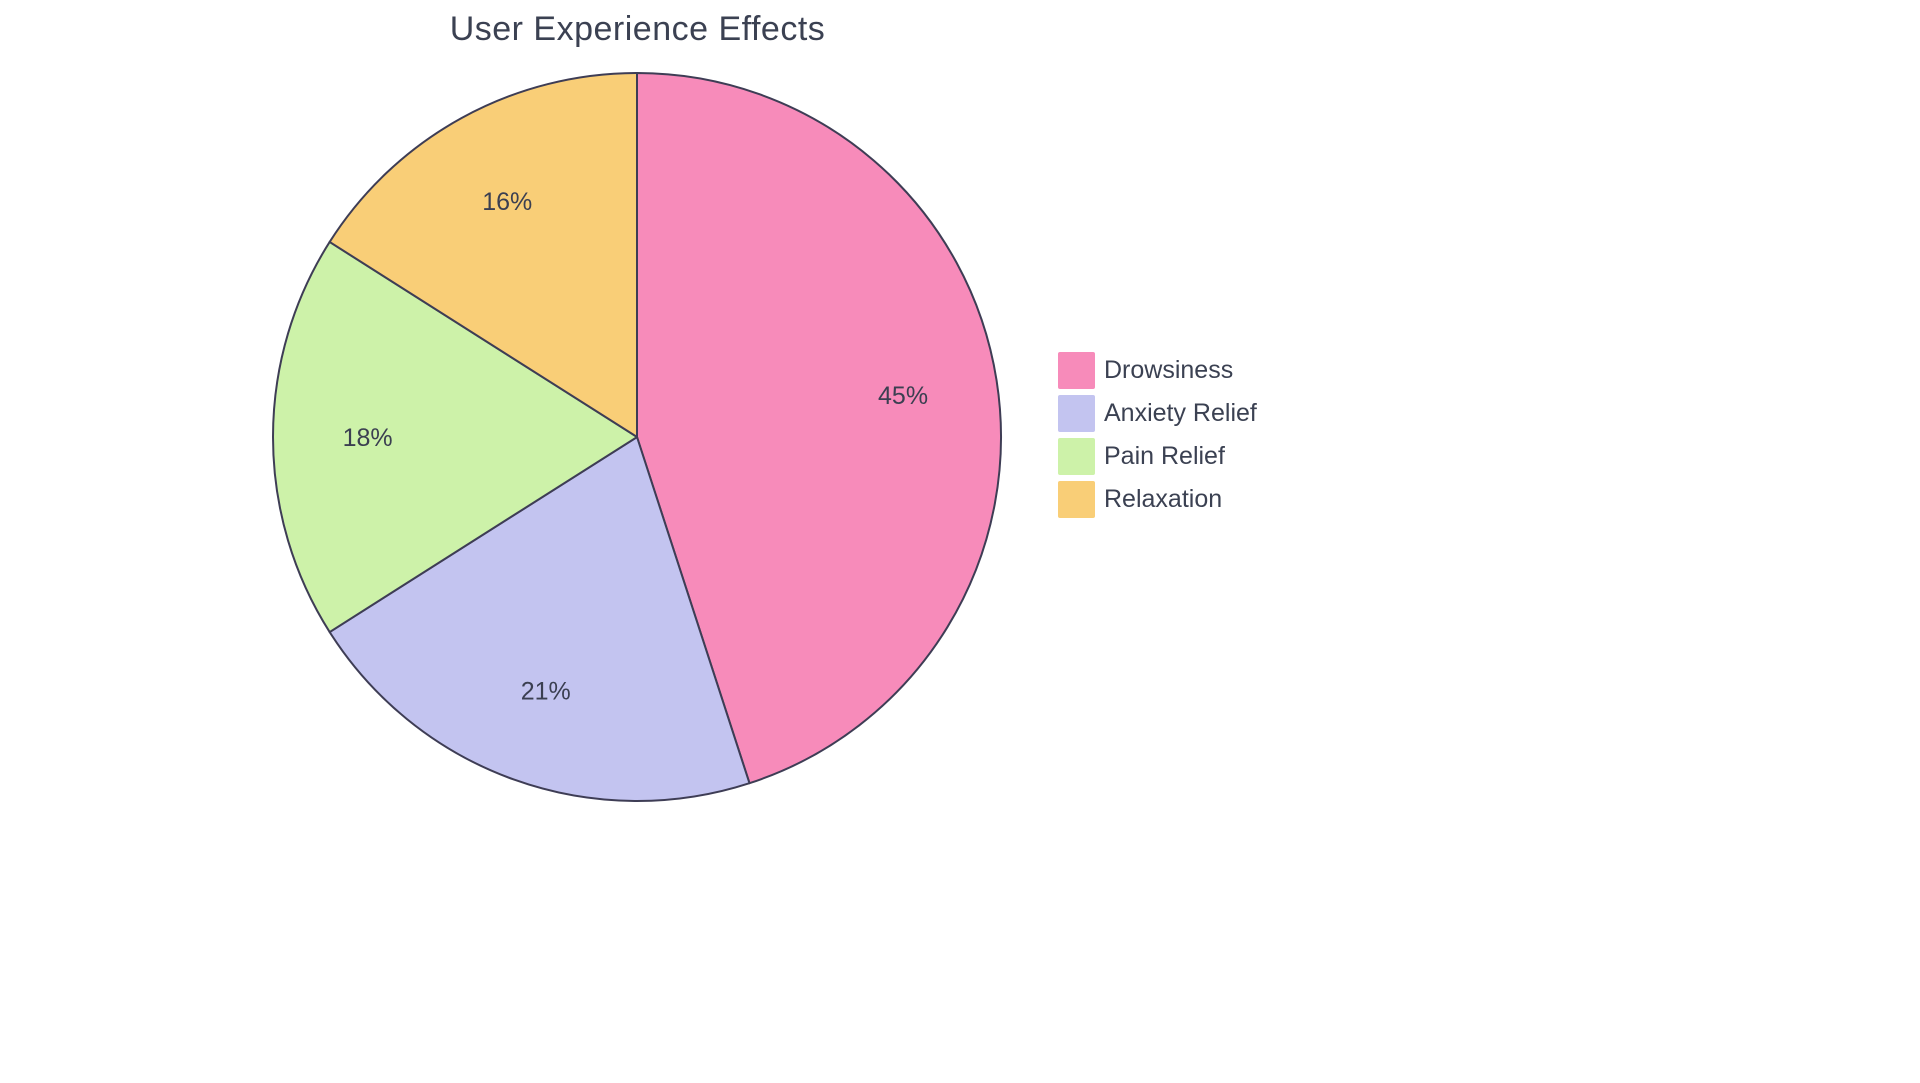 Image resolution: width=1920 pixels, height=1083 pixels. I want to click on pie-slice-anxiety-relief, so click(539, 619).